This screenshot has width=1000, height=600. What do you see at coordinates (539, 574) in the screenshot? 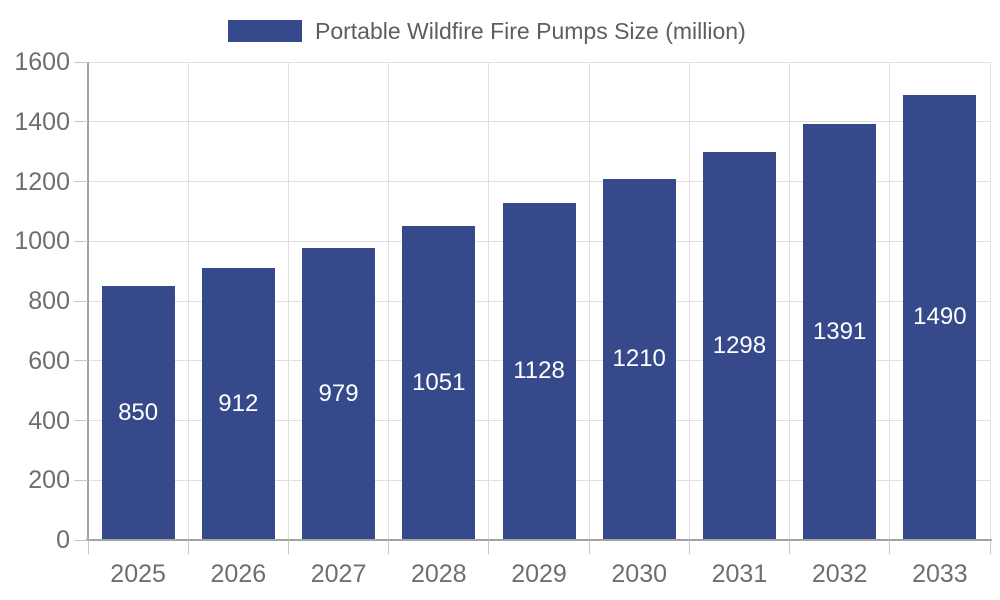
I see `x-axis-label-2029: 2029` at bounding box center [539, 574].